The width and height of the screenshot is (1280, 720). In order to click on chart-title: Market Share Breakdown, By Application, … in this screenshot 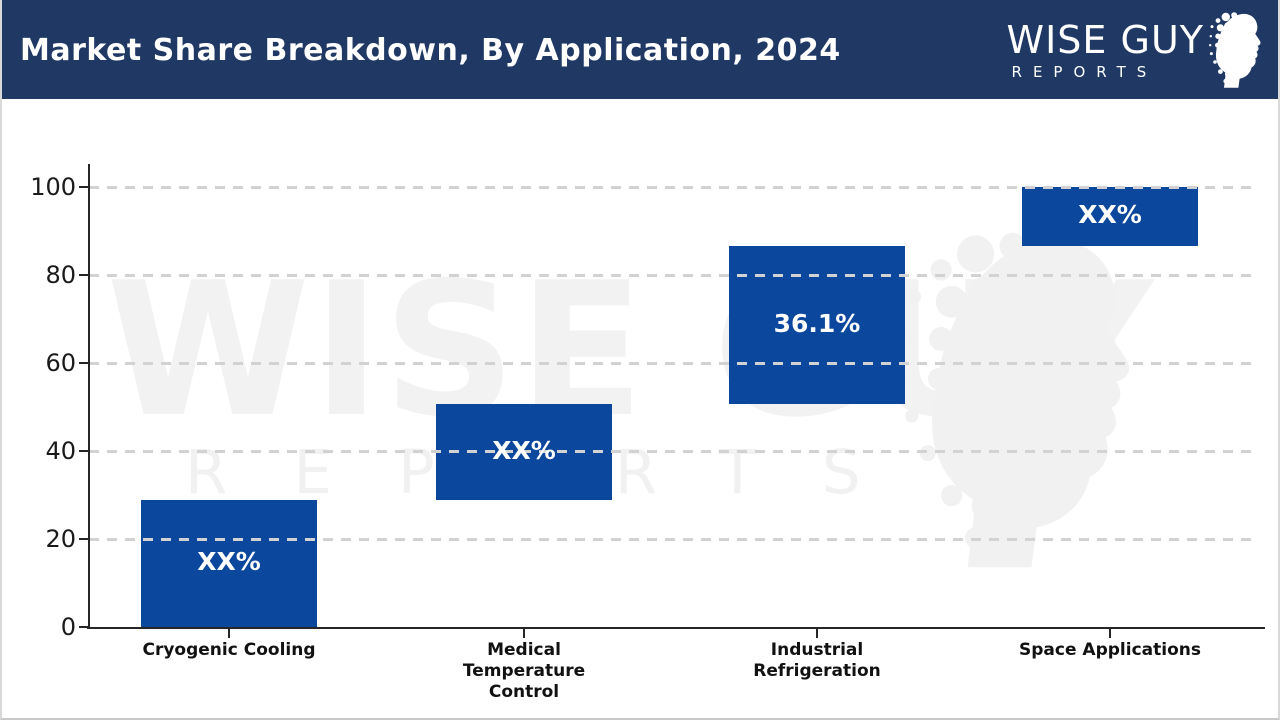, I will do `click(430, 50)`.